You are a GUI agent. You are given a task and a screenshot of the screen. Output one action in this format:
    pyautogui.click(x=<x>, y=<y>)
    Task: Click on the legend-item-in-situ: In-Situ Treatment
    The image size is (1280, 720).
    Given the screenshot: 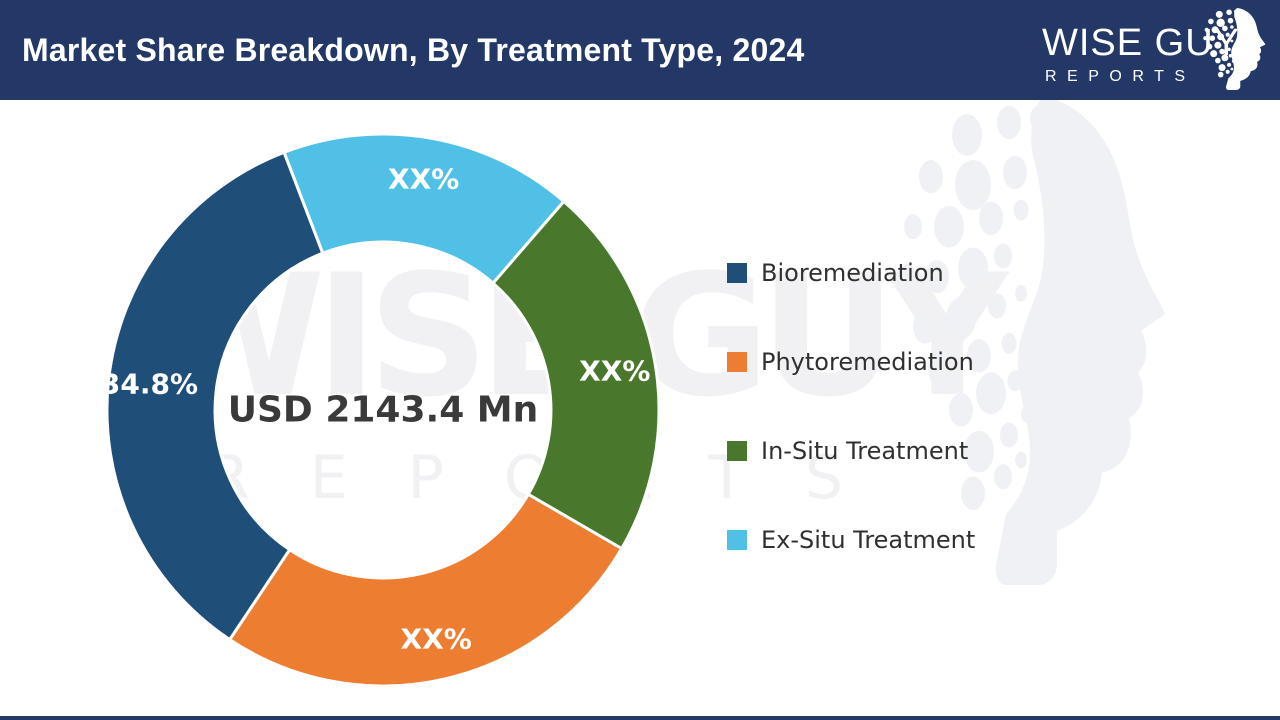 What is the action you would take?
    pyautogui.click(x=851, y=451)
    